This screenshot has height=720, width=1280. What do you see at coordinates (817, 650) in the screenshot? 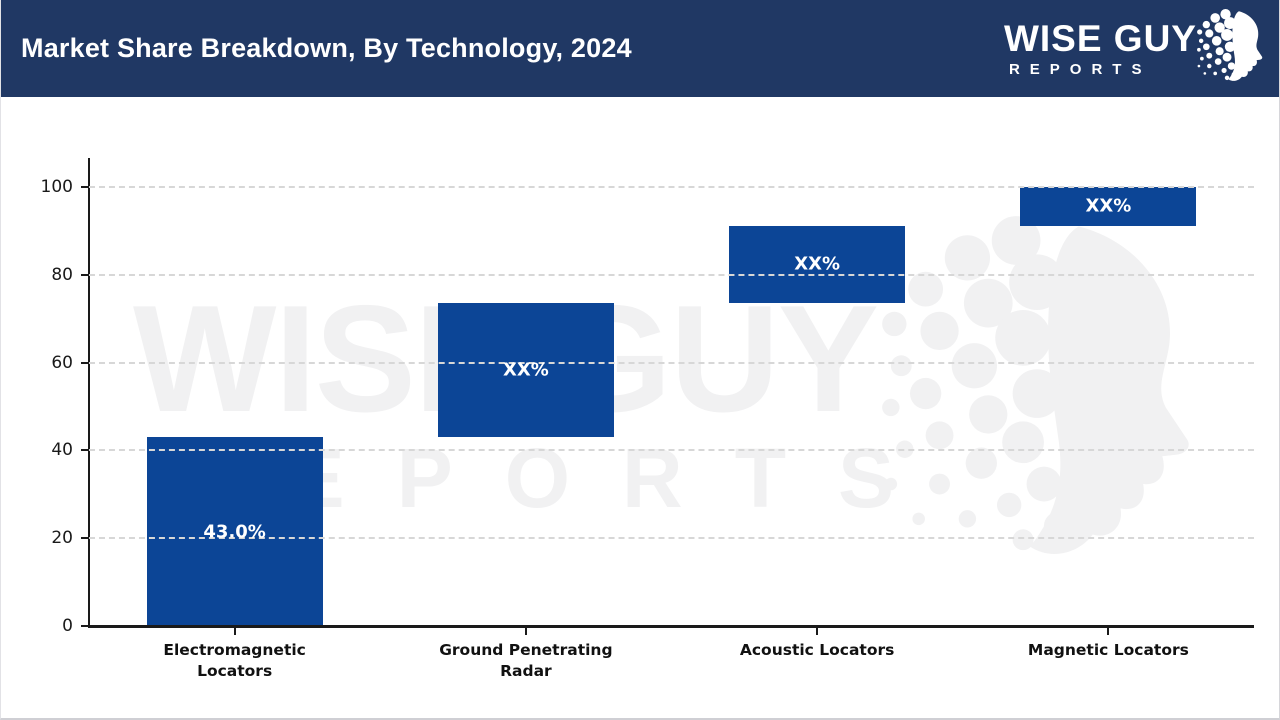
I see `x-tick-label: Acoustic Locators` at bounding box center [817, 650].